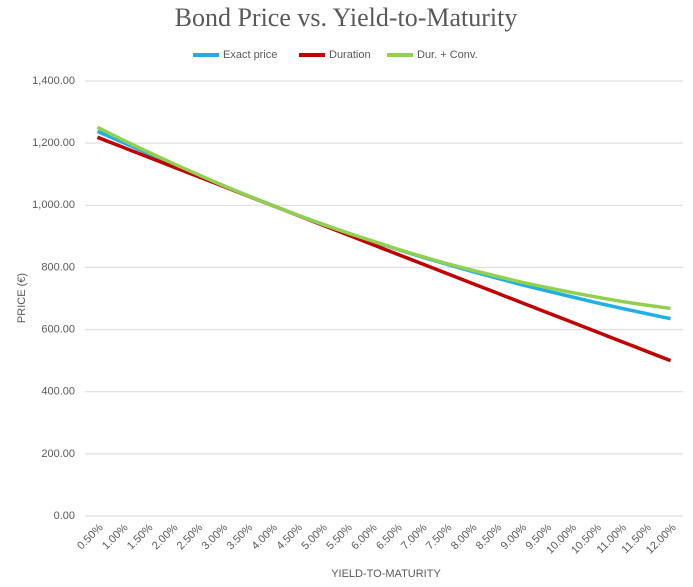 The height and width of the screenshot is (587, 693). What do you see at coordinates (58, 454) in the screenshot?
I see `y-tick-label: 200.00` at bounding box center [58, 454].